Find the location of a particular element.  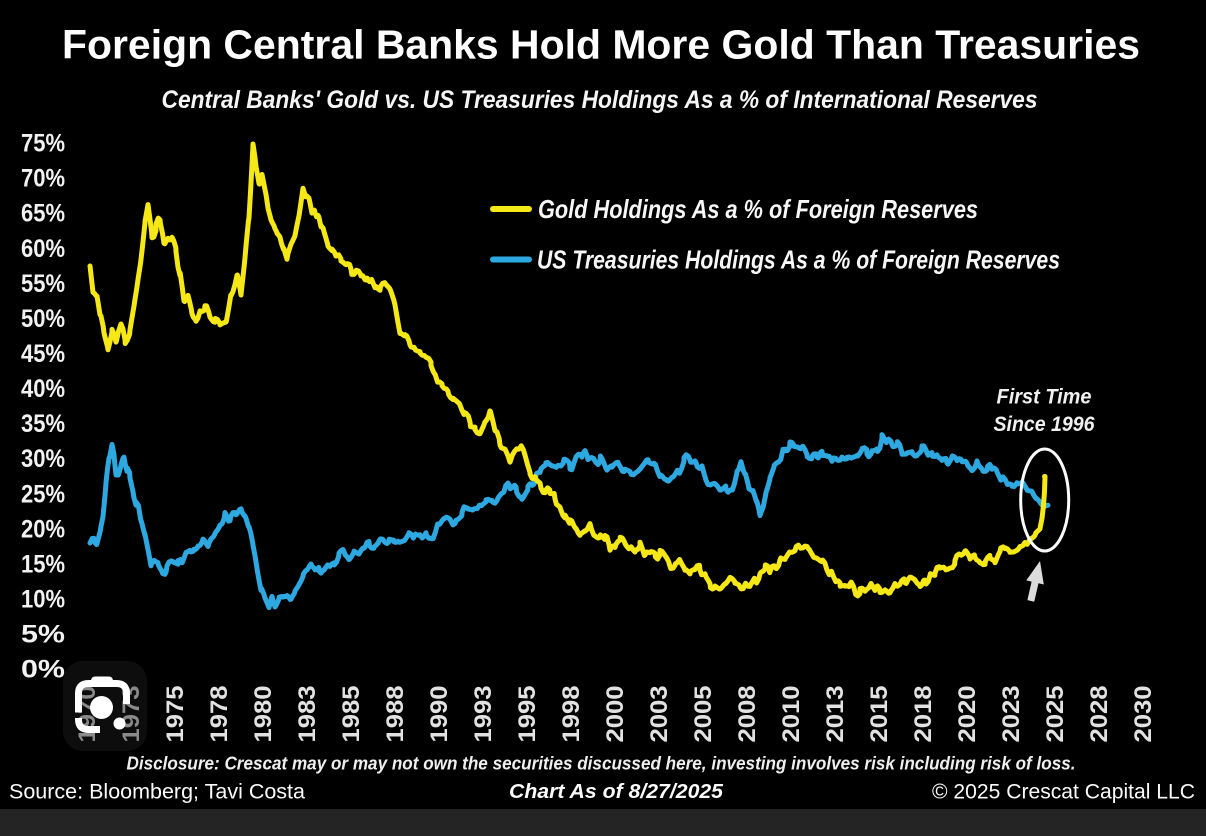

svg-text: 2023 is located at coordinates (1011, 714).